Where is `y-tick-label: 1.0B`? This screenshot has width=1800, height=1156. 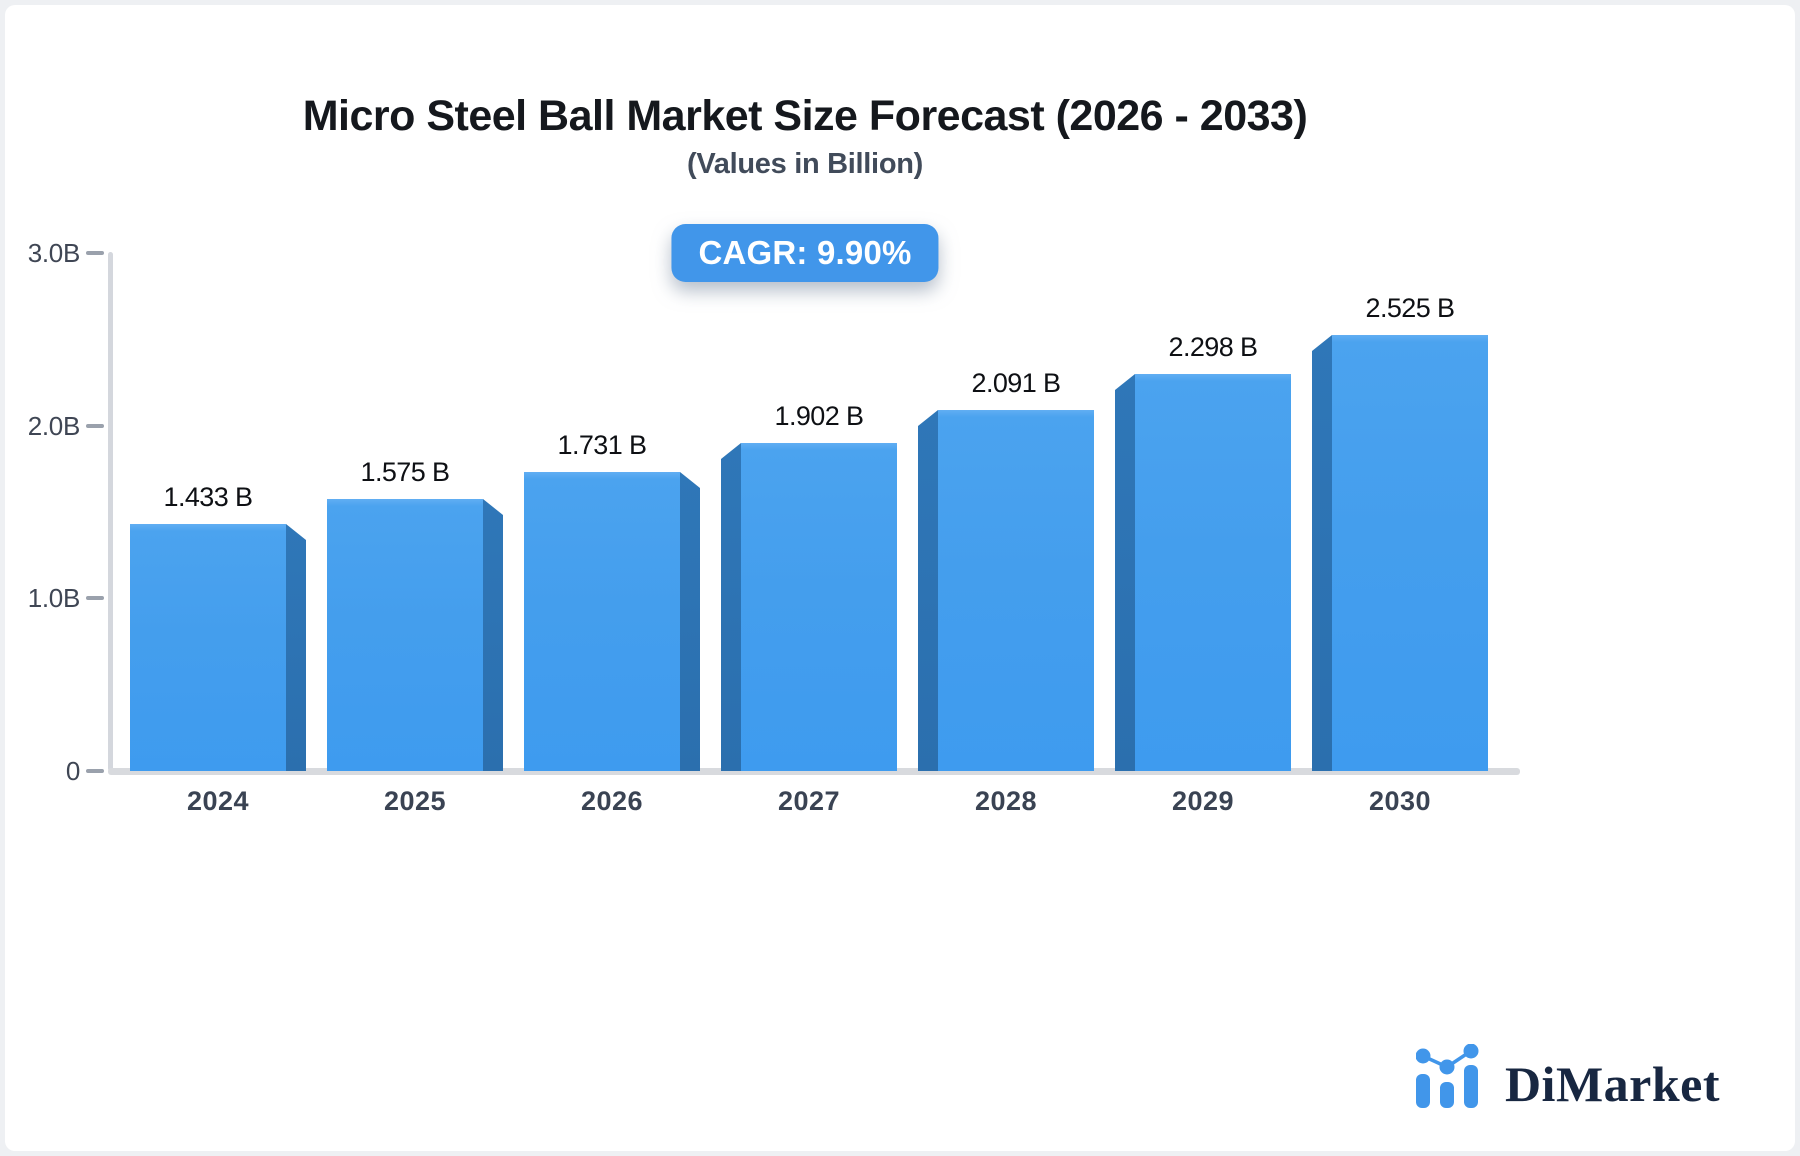 y-tick-label: 1.0B is located at coordinates (54, 598).